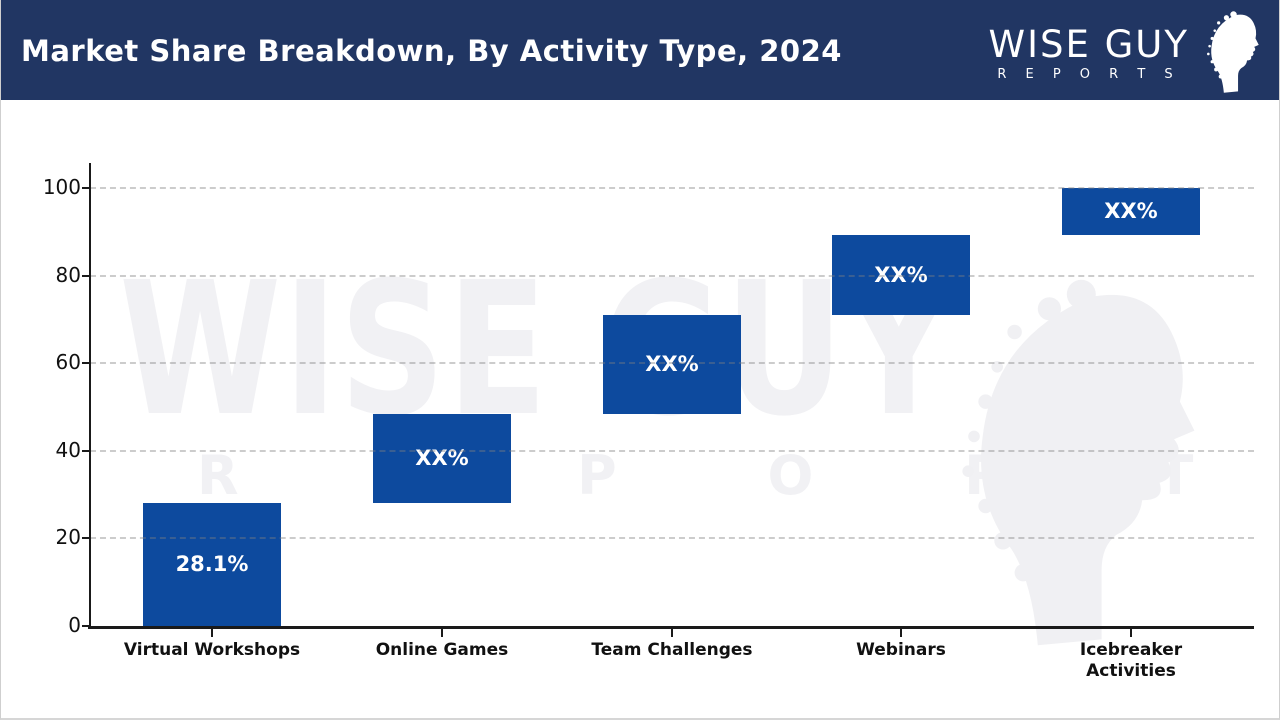  I want to click on gridline-y80, so click(672, 275).